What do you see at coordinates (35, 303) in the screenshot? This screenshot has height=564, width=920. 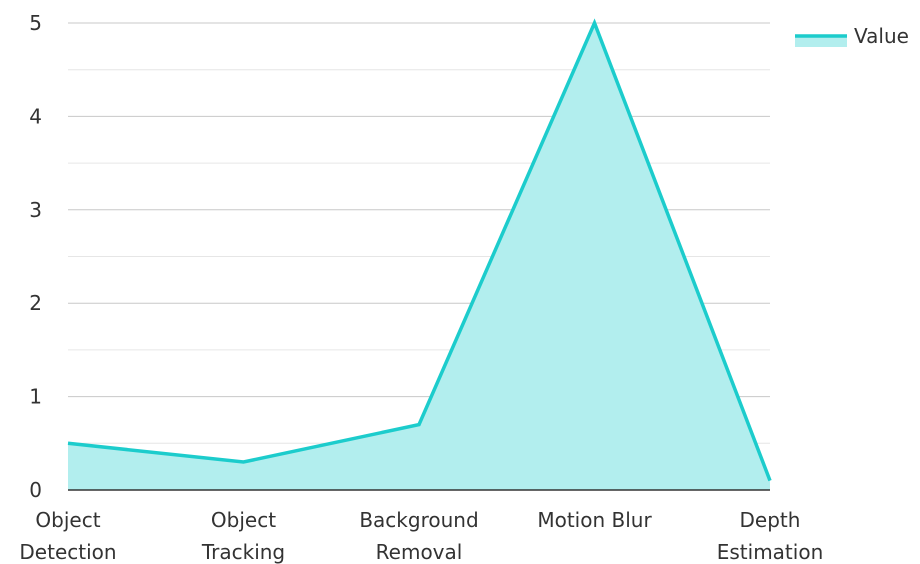 I see `y-tick-label: 2` at bounding box center [35, 303].